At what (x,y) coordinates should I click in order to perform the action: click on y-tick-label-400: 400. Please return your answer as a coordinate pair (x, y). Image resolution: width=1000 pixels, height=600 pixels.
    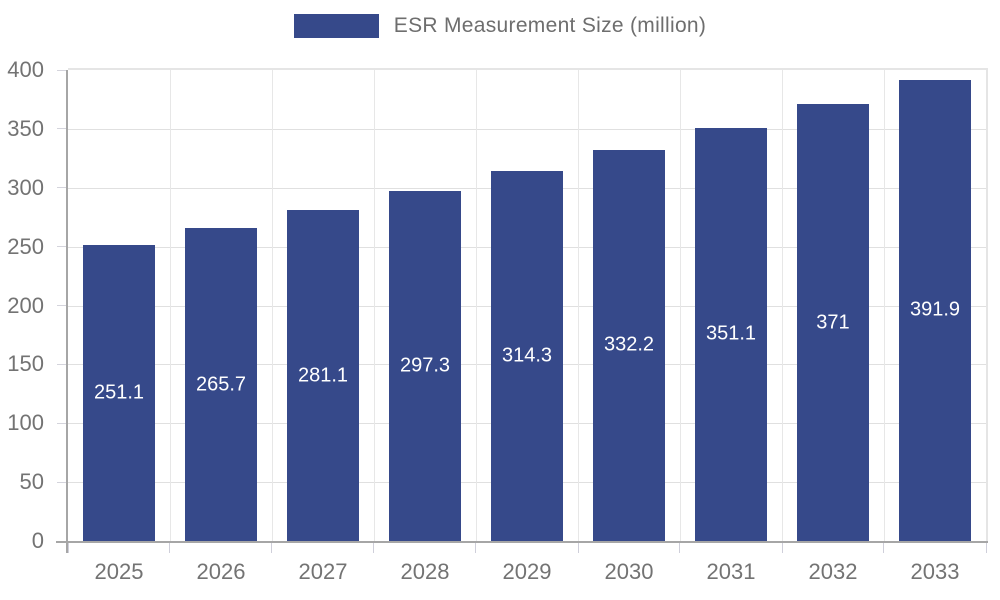
    Looking at the image, I should click on (25, 69).